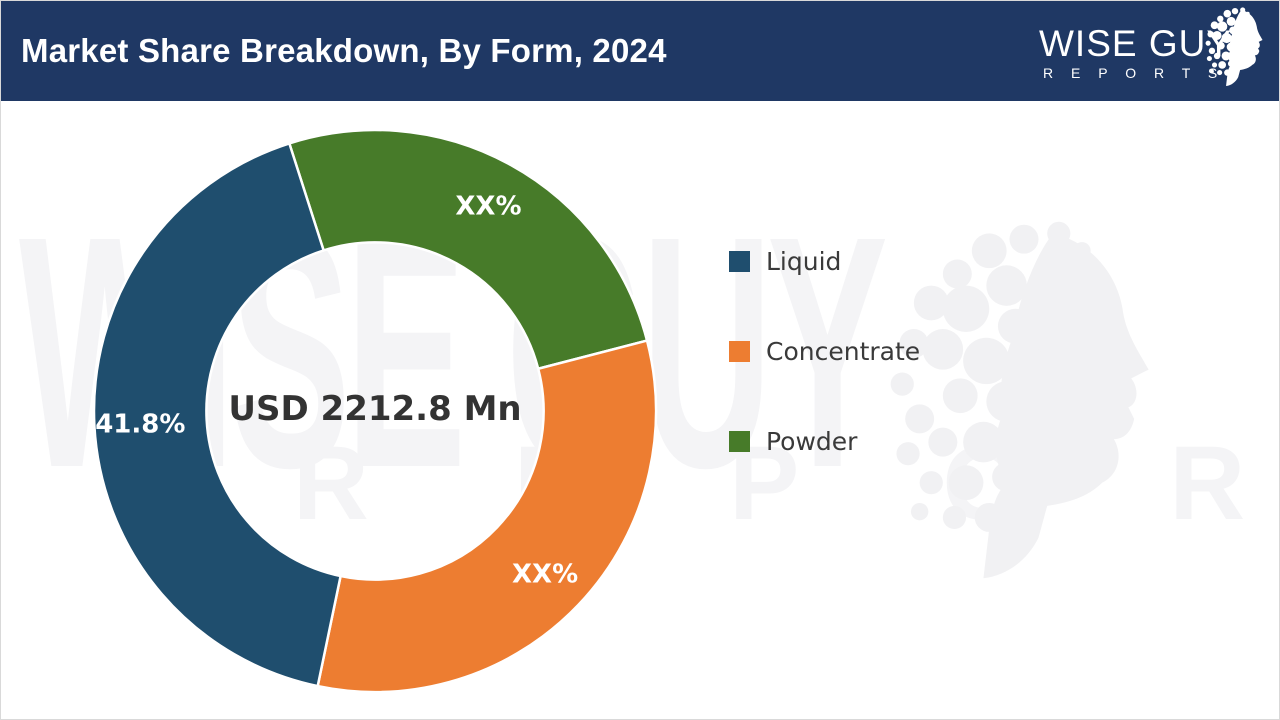 The image size is (1280, 720). I want to click on legend-swatch-liquid, so click(739, 261).